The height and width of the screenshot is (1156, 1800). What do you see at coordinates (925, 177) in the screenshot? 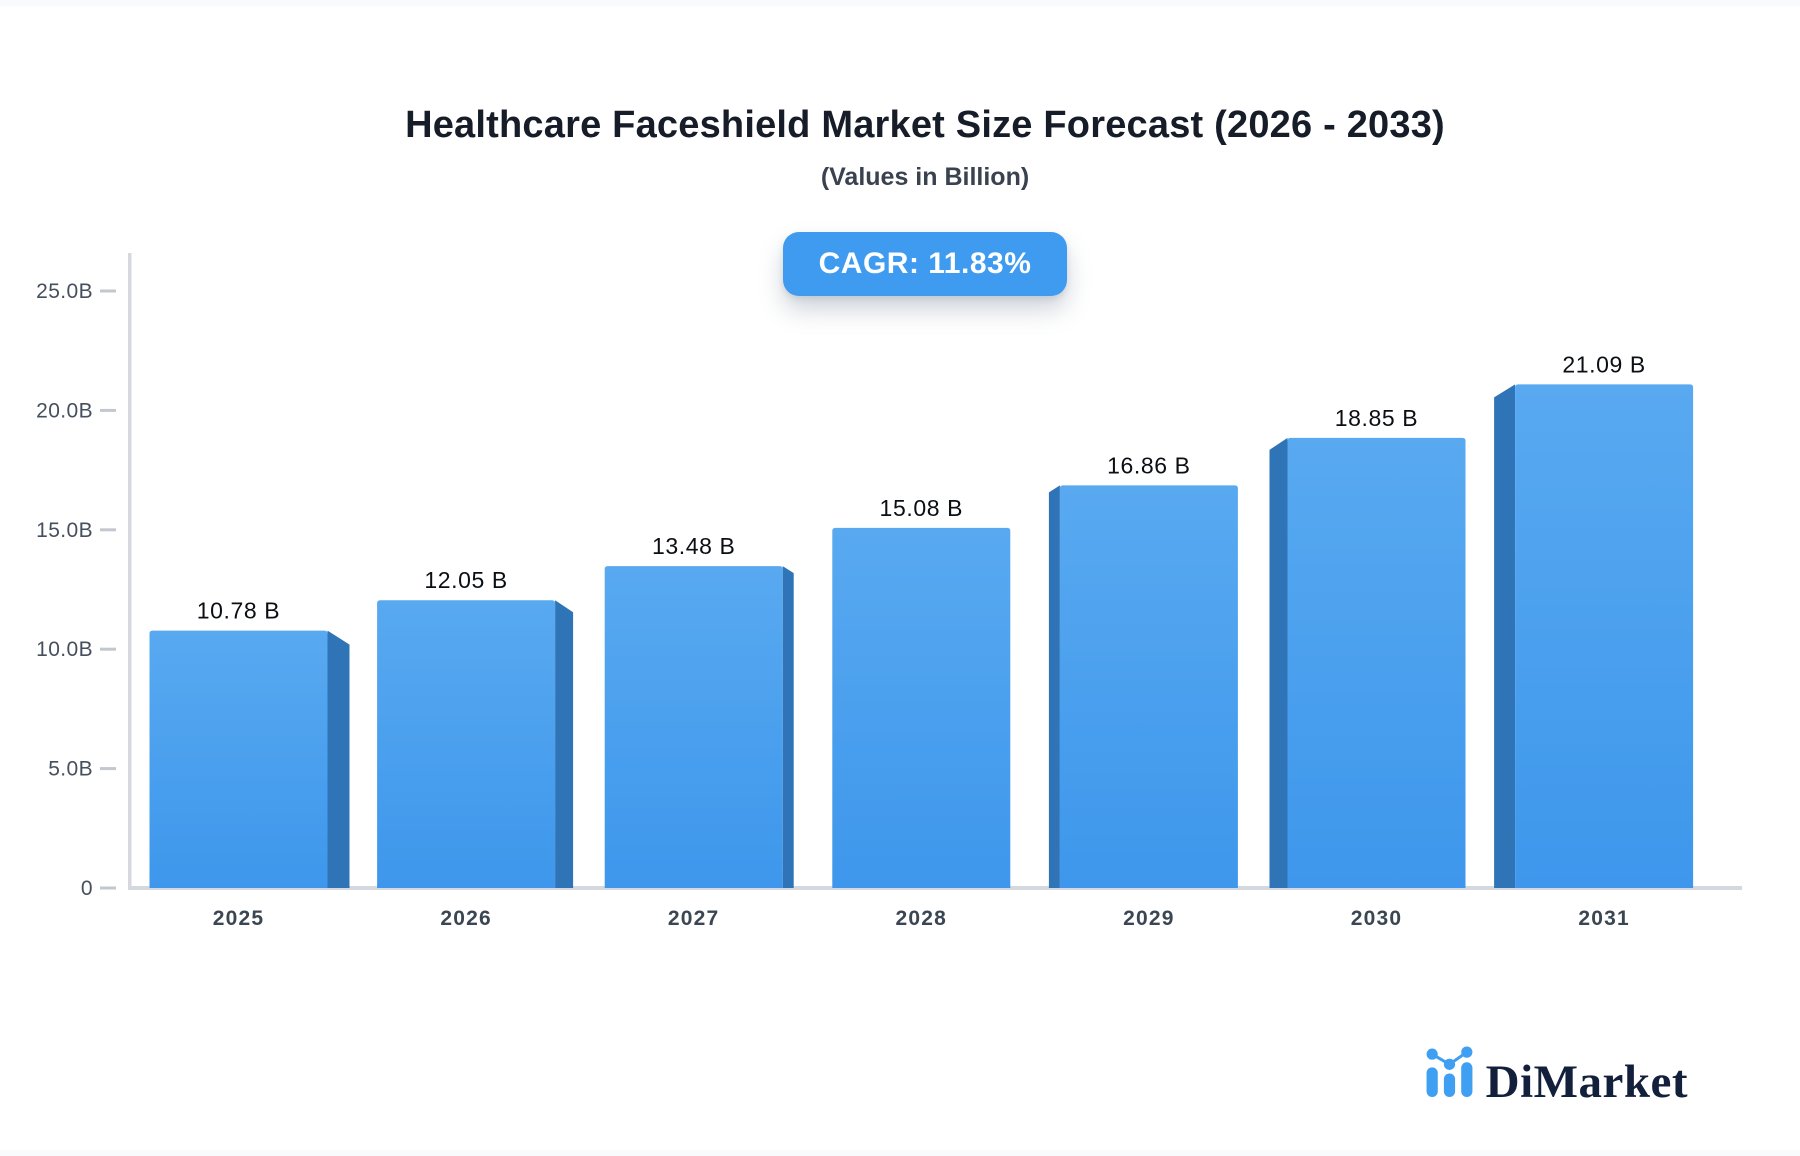
I see `chart-subtitle: (Values in Billion)` at bounding box center [925, 177].